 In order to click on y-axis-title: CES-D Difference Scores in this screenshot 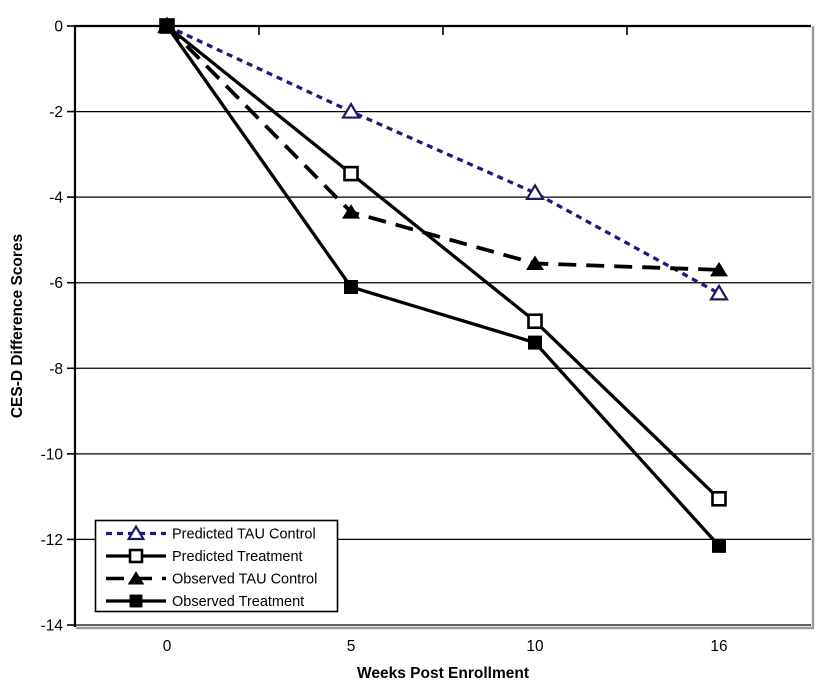, I will do `click(17, 326)`.